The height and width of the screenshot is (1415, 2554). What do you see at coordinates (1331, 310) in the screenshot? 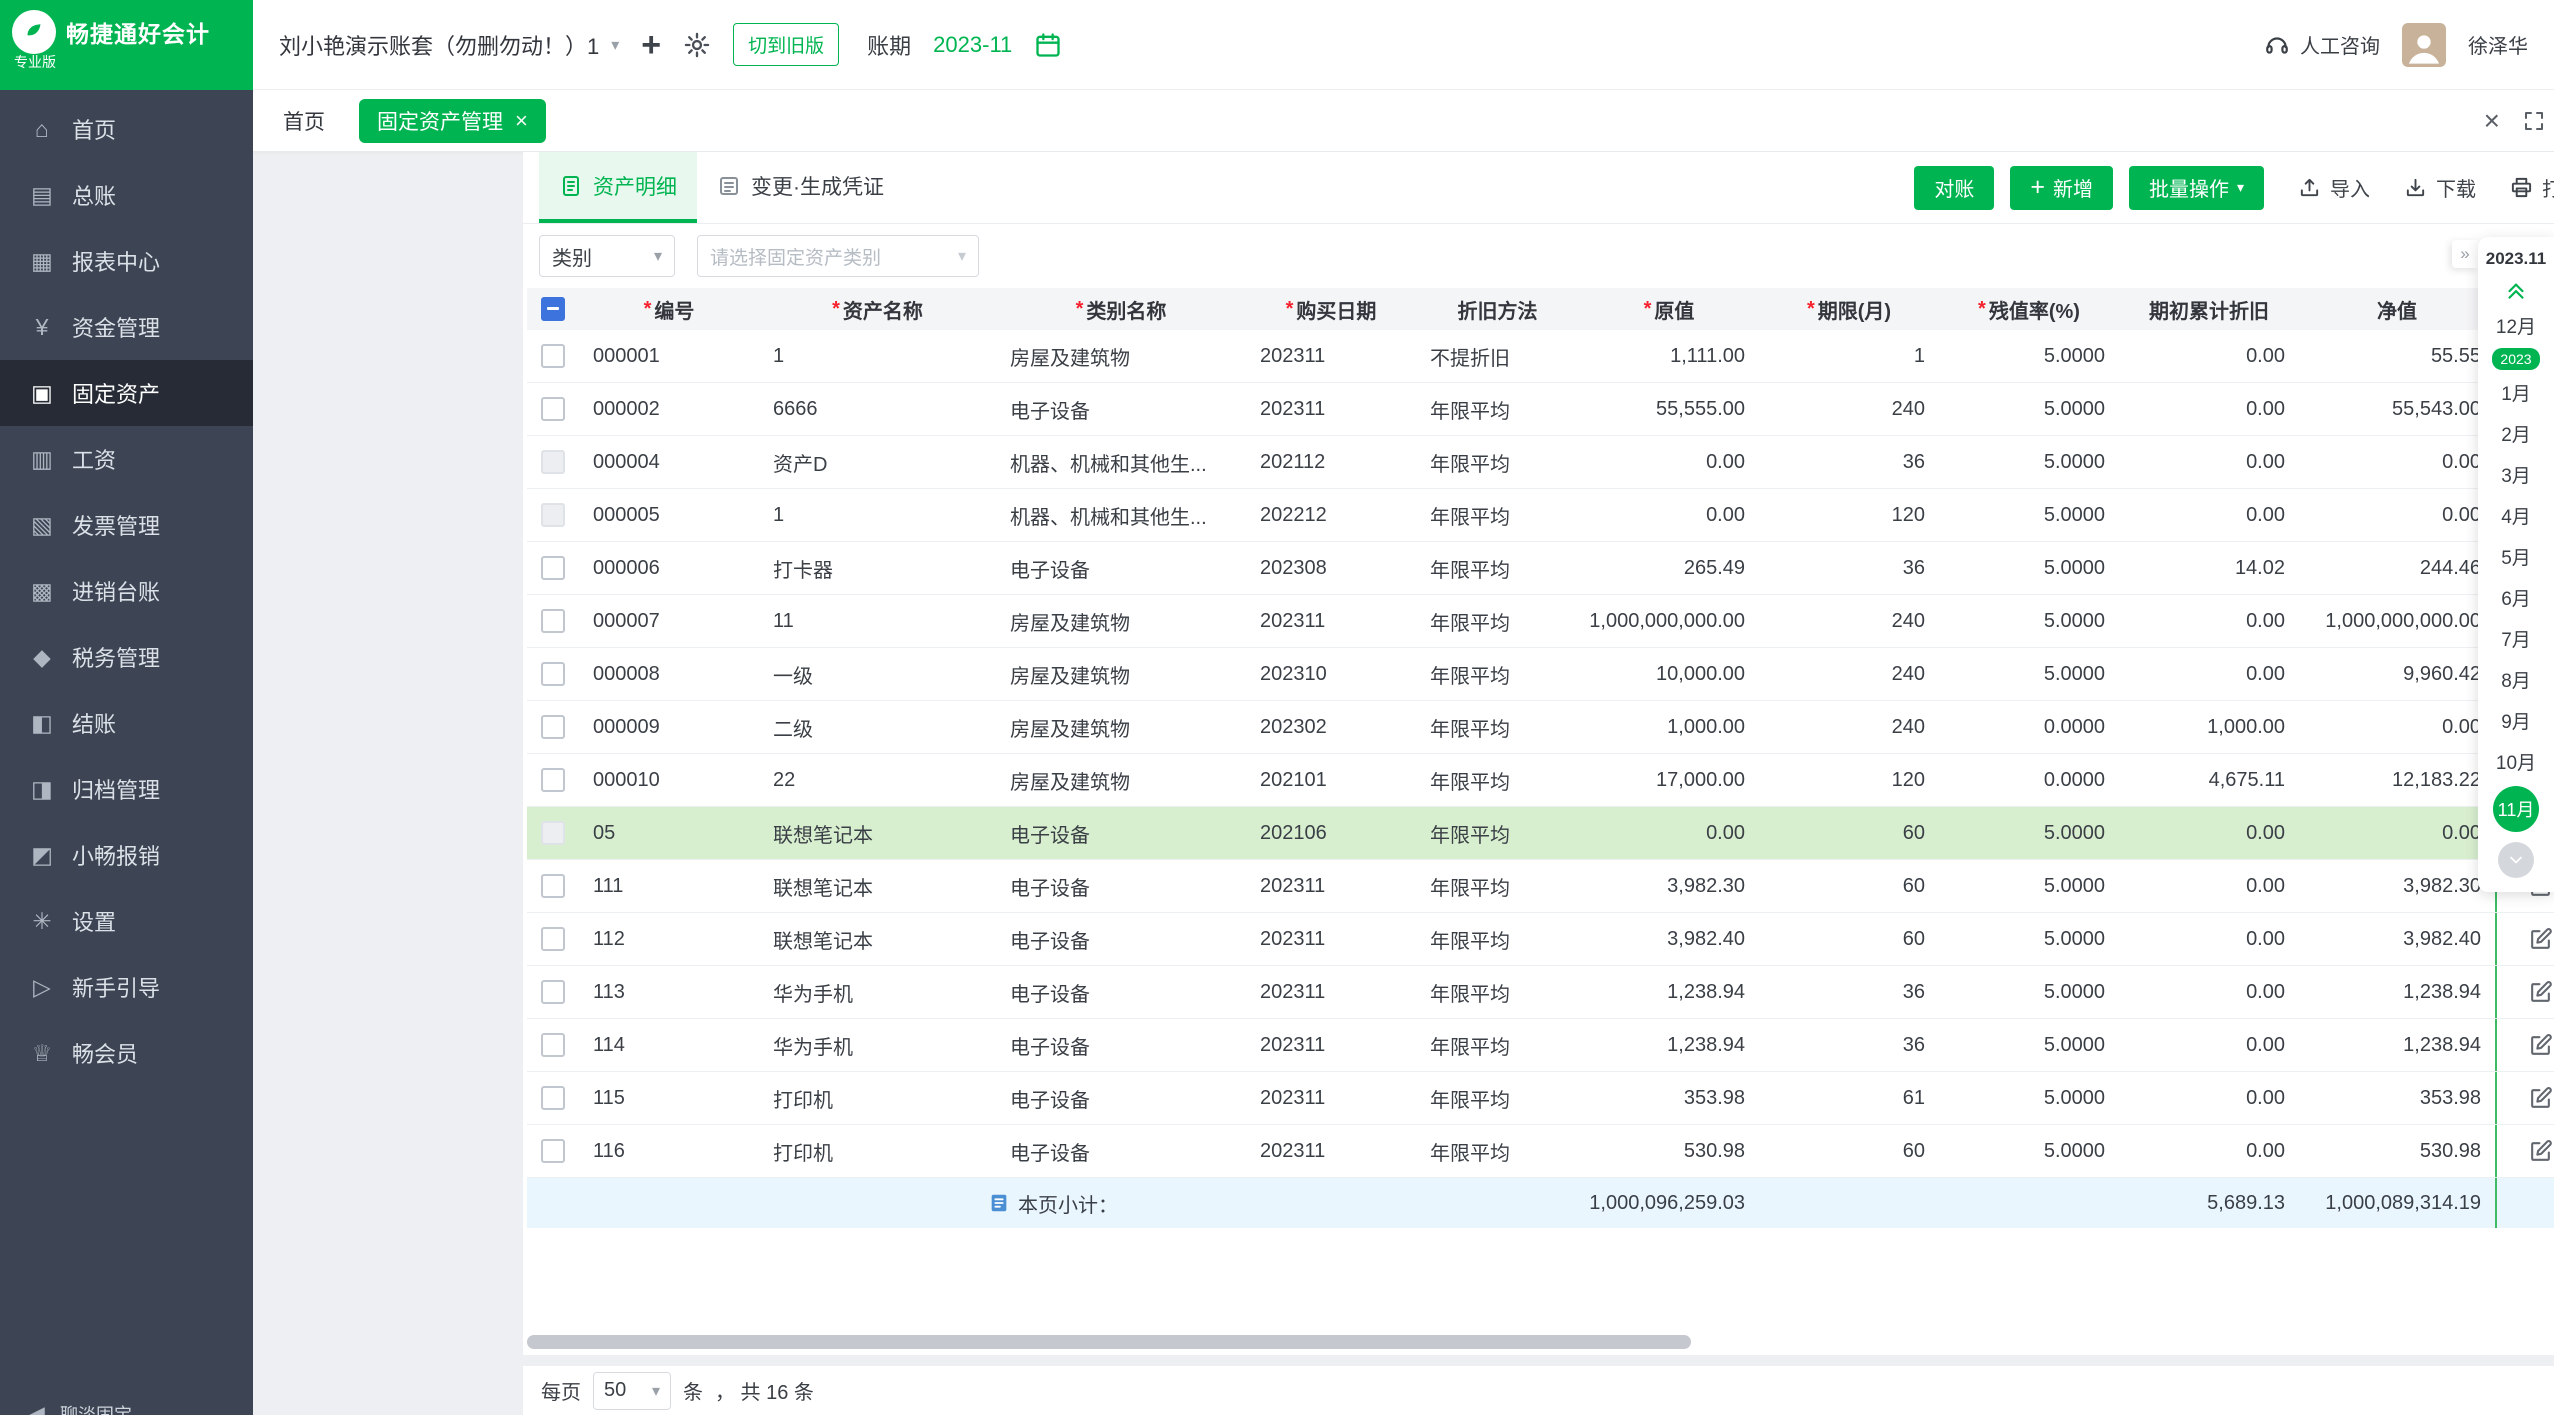
I see `column-header: * 购买日期` at bounding box center [1331, 310].